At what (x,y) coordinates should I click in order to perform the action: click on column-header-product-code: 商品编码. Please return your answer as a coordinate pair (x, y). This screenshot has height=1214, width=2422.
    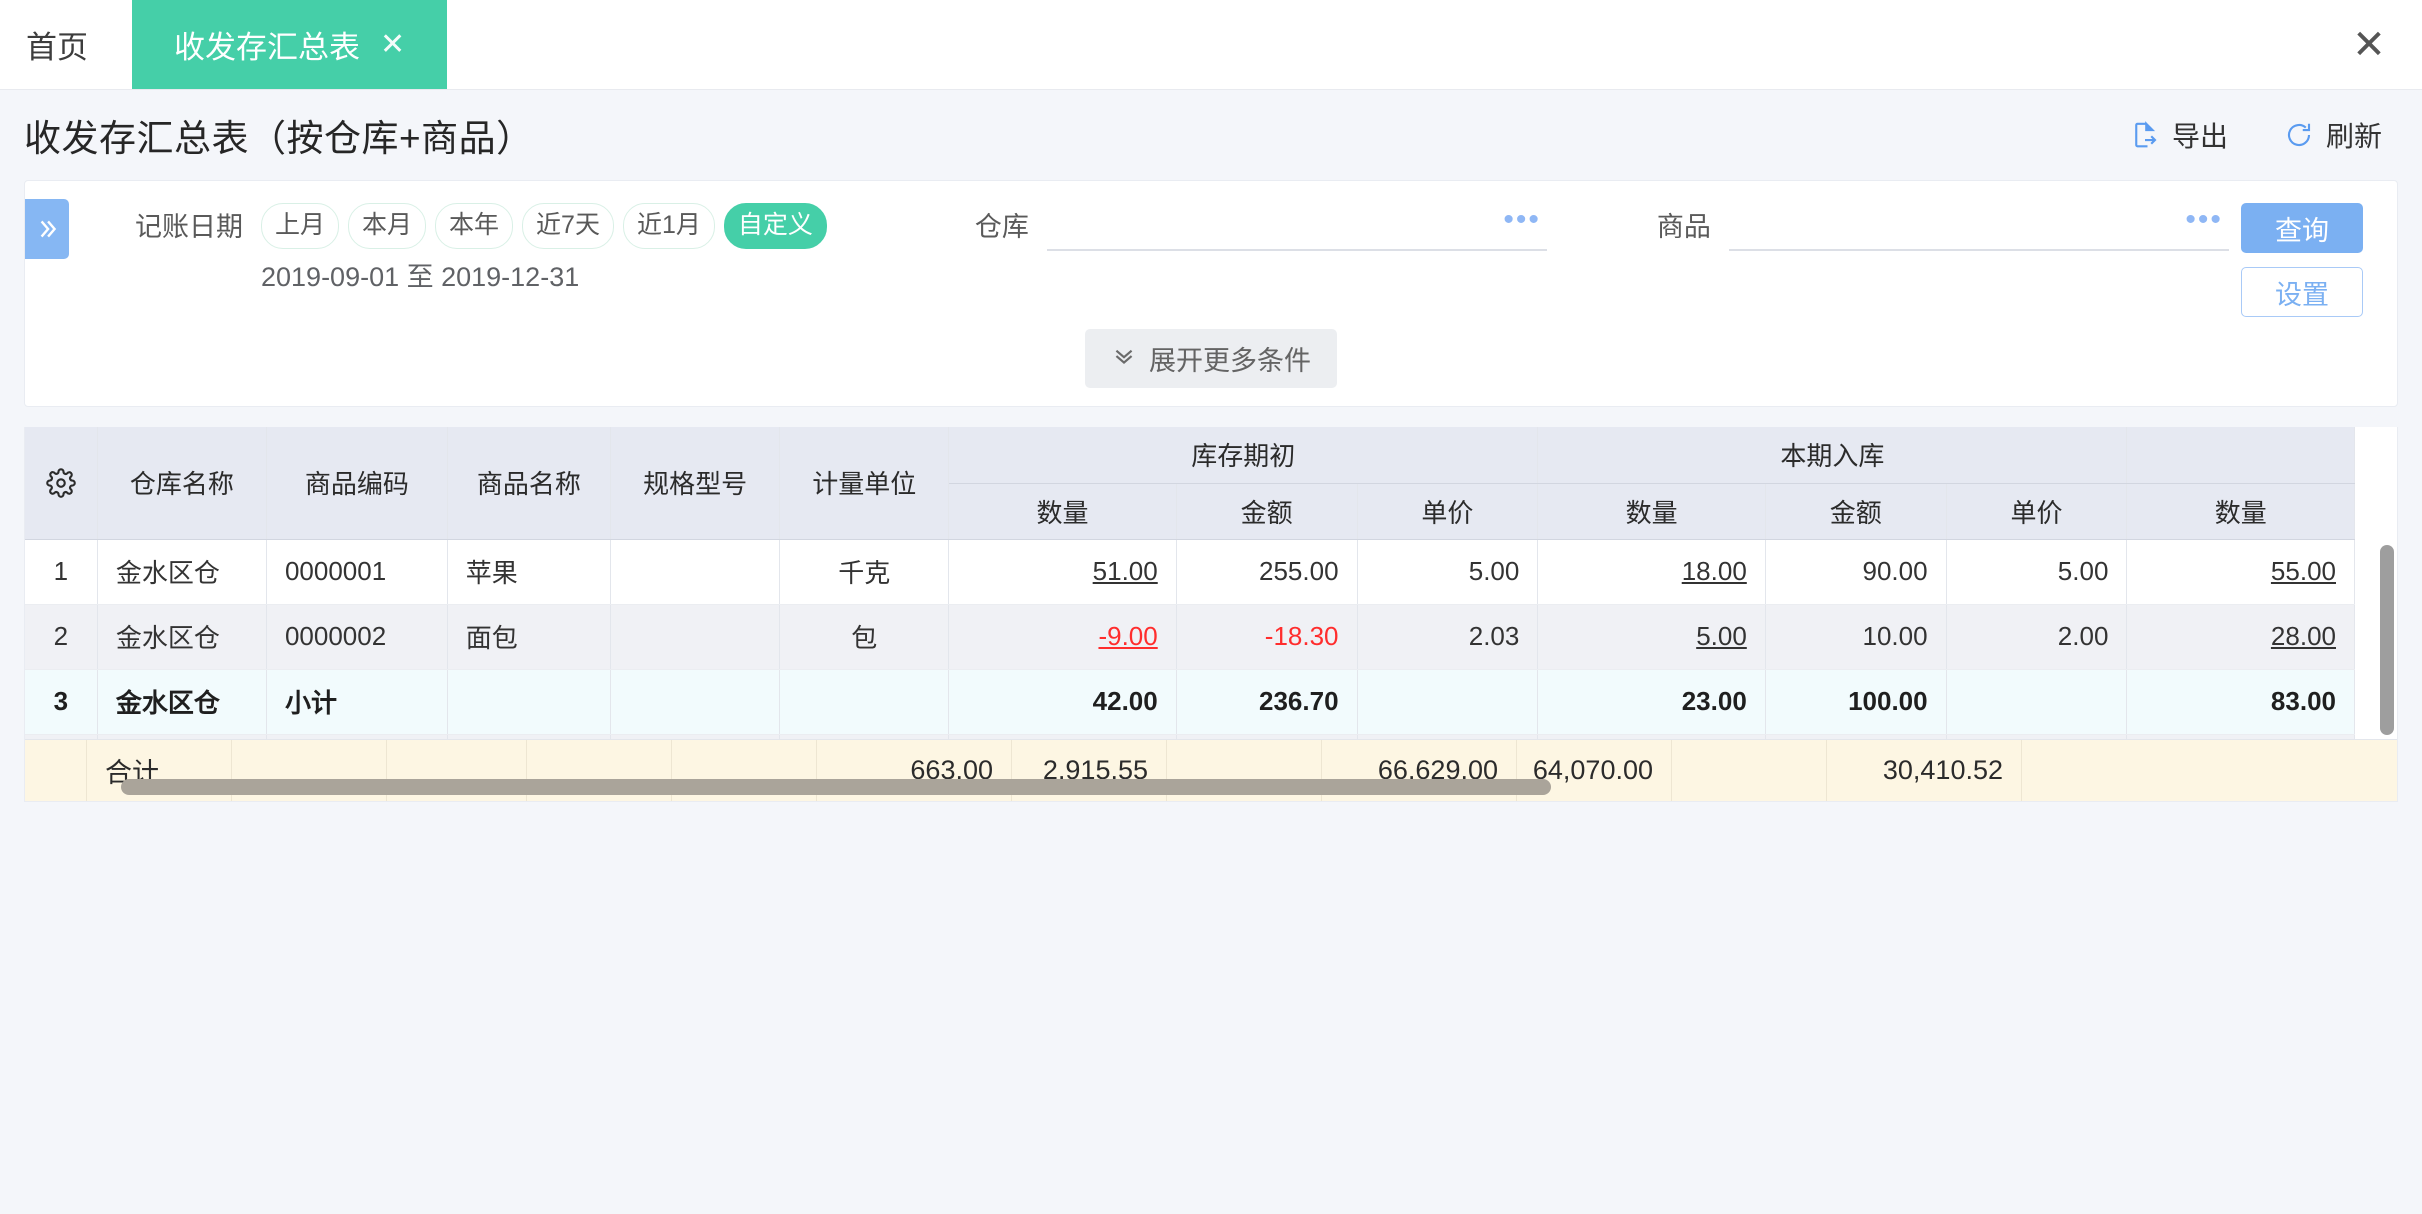
    Looking at the image, I should click on (357, 483).